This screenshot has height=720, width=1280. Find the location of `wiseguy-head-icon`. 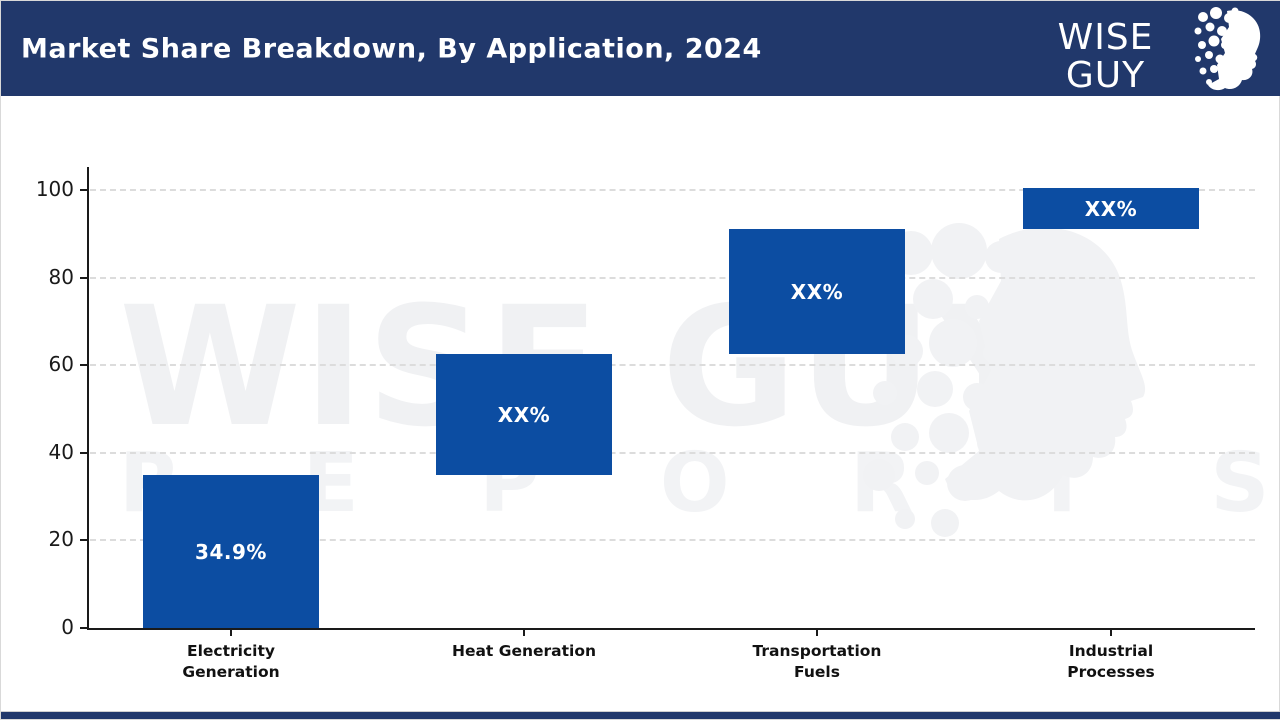

wiseguy-head-icon is located at coordinates (1227, 49).